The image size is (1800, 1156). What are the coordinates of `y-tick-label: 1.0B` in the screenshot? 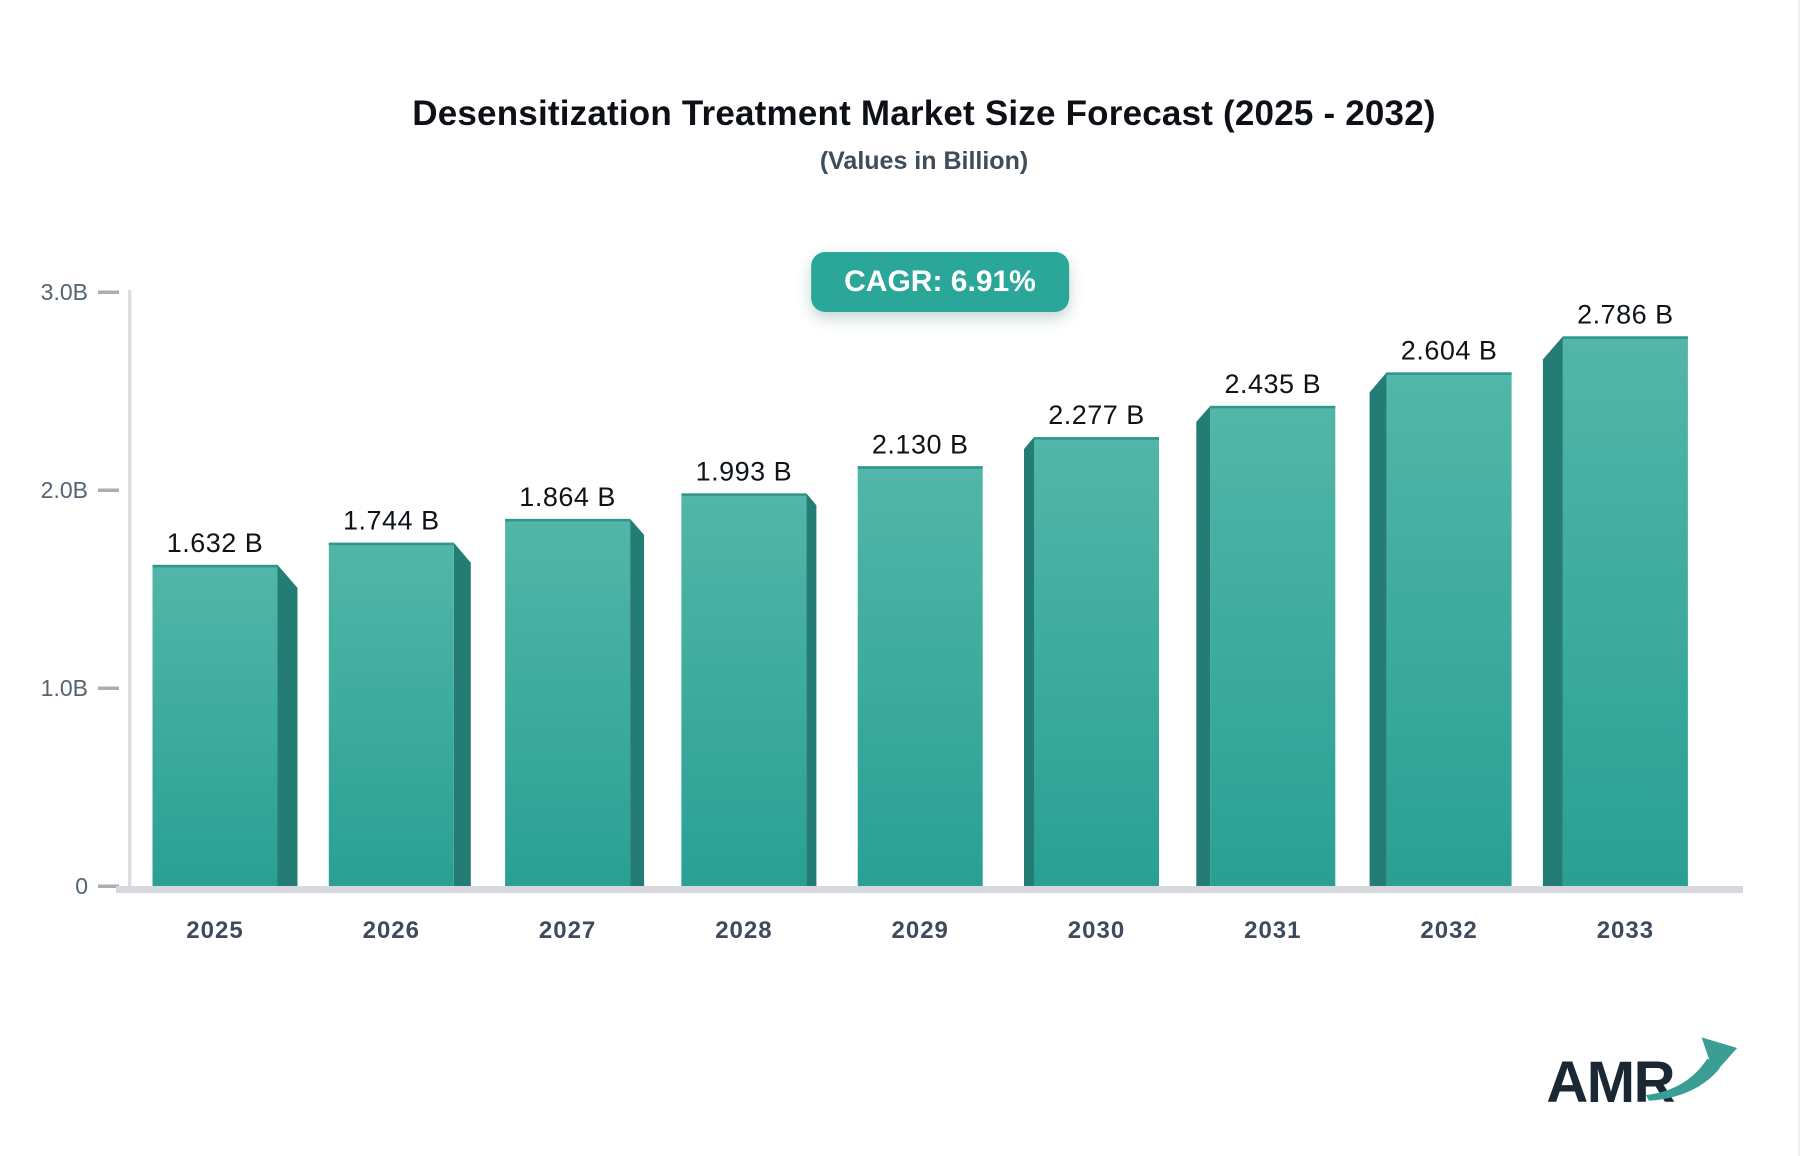 It's located at (64, 688).